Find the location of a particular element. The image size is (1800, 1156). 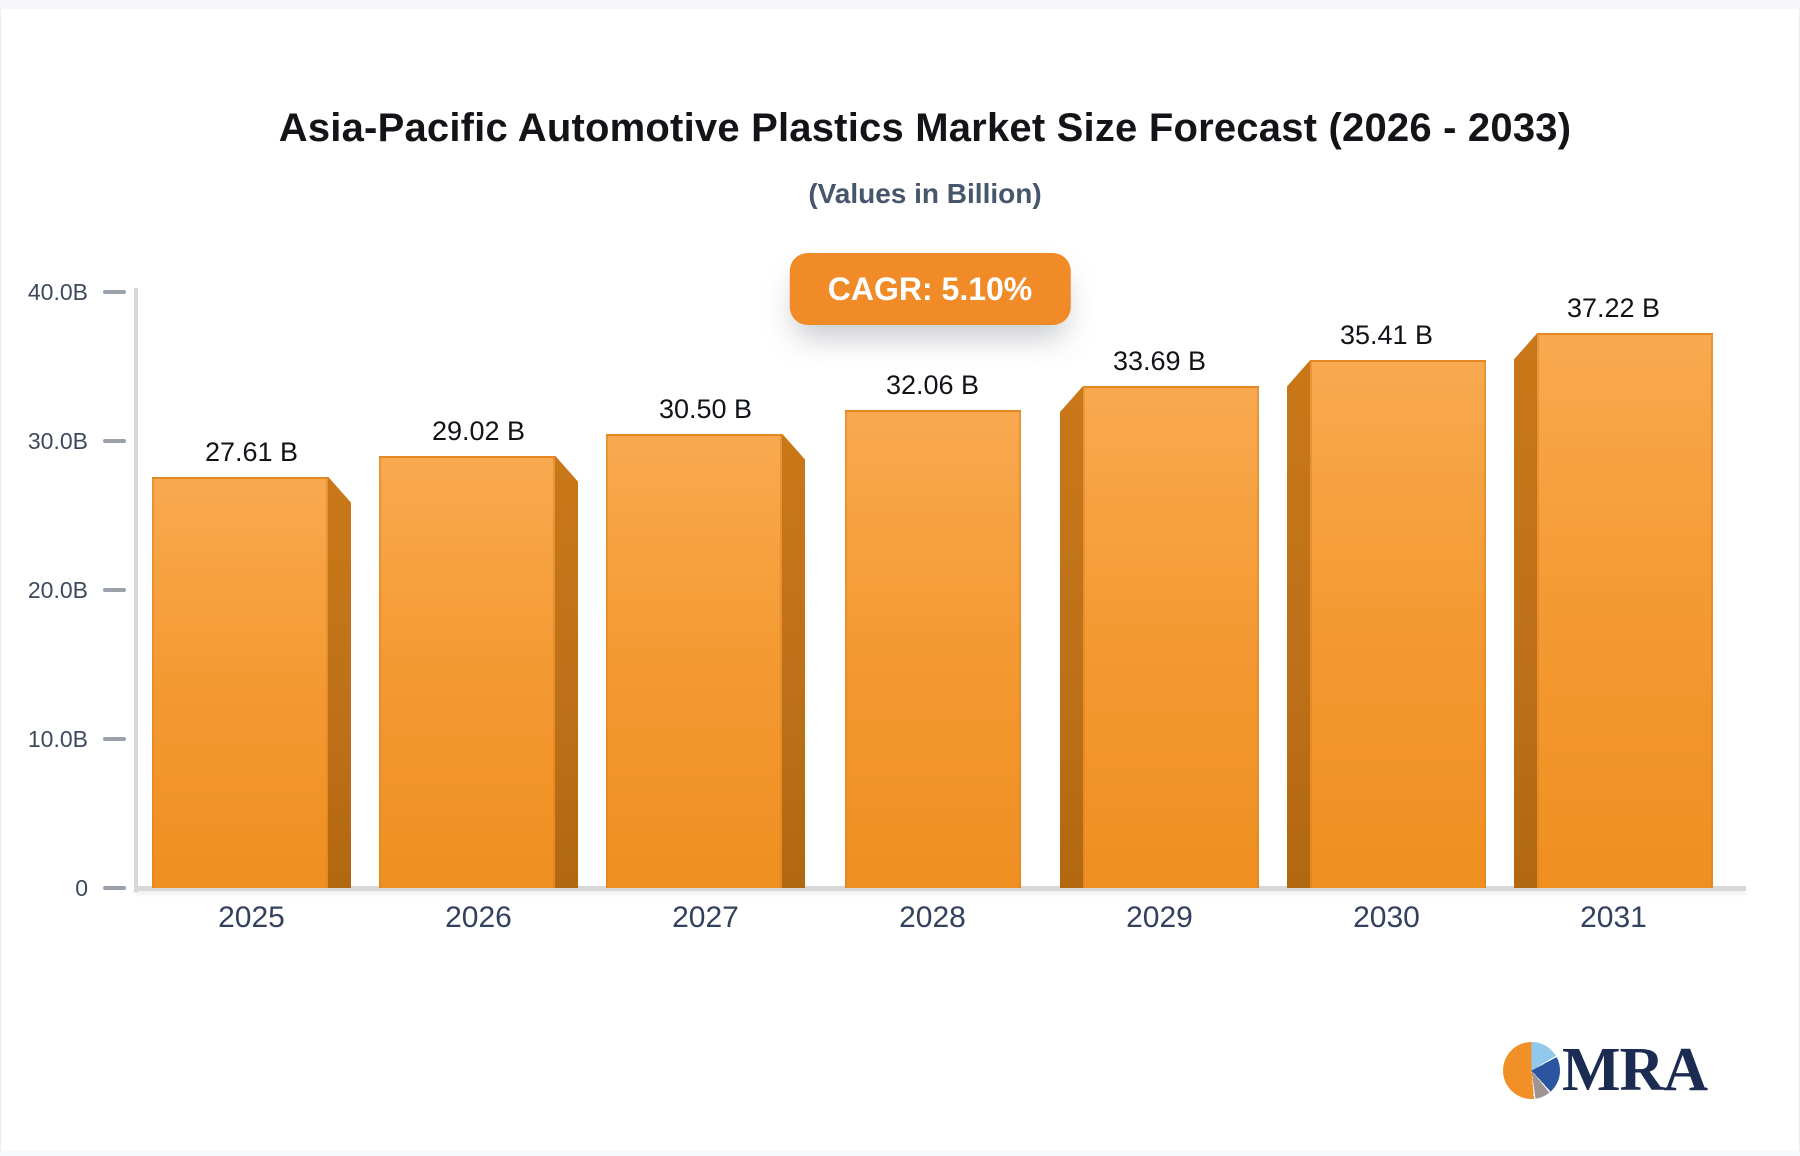

bar: 30.50 B is located at coordinates (705, 641).